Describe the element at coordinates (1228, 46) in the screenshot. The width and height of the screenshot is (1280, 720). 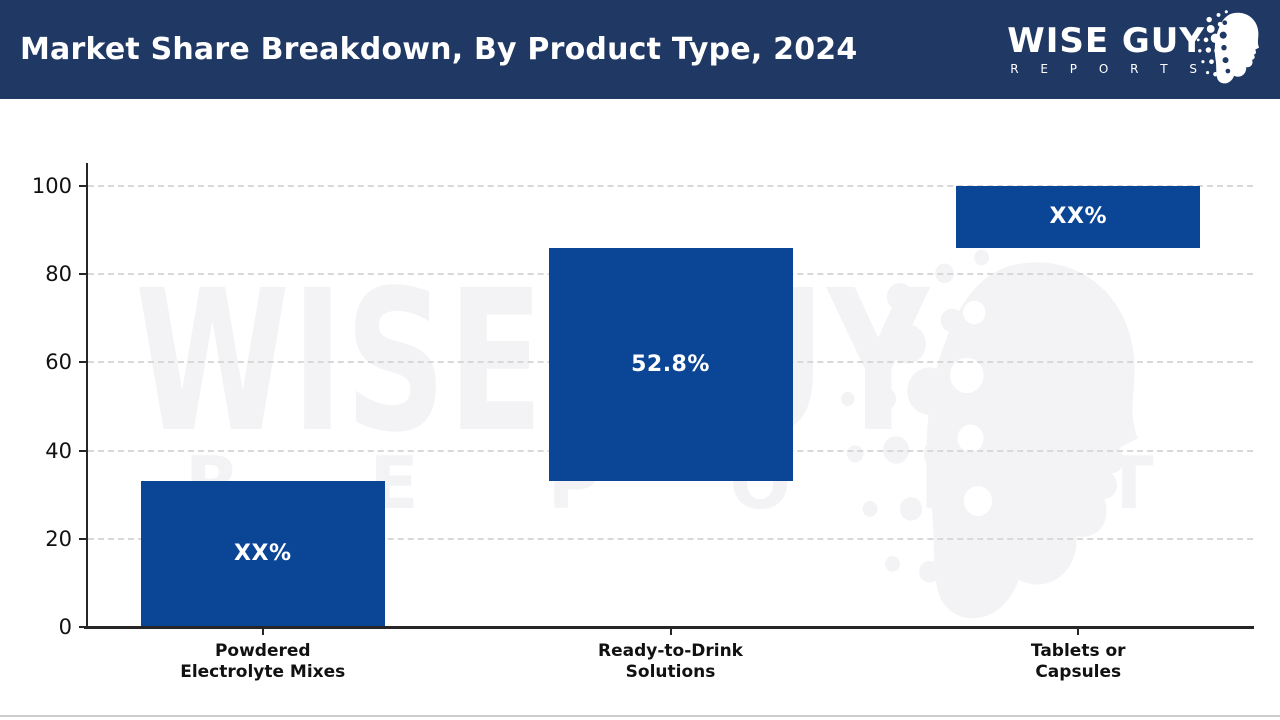
I see `face-logo-icon` at that location.